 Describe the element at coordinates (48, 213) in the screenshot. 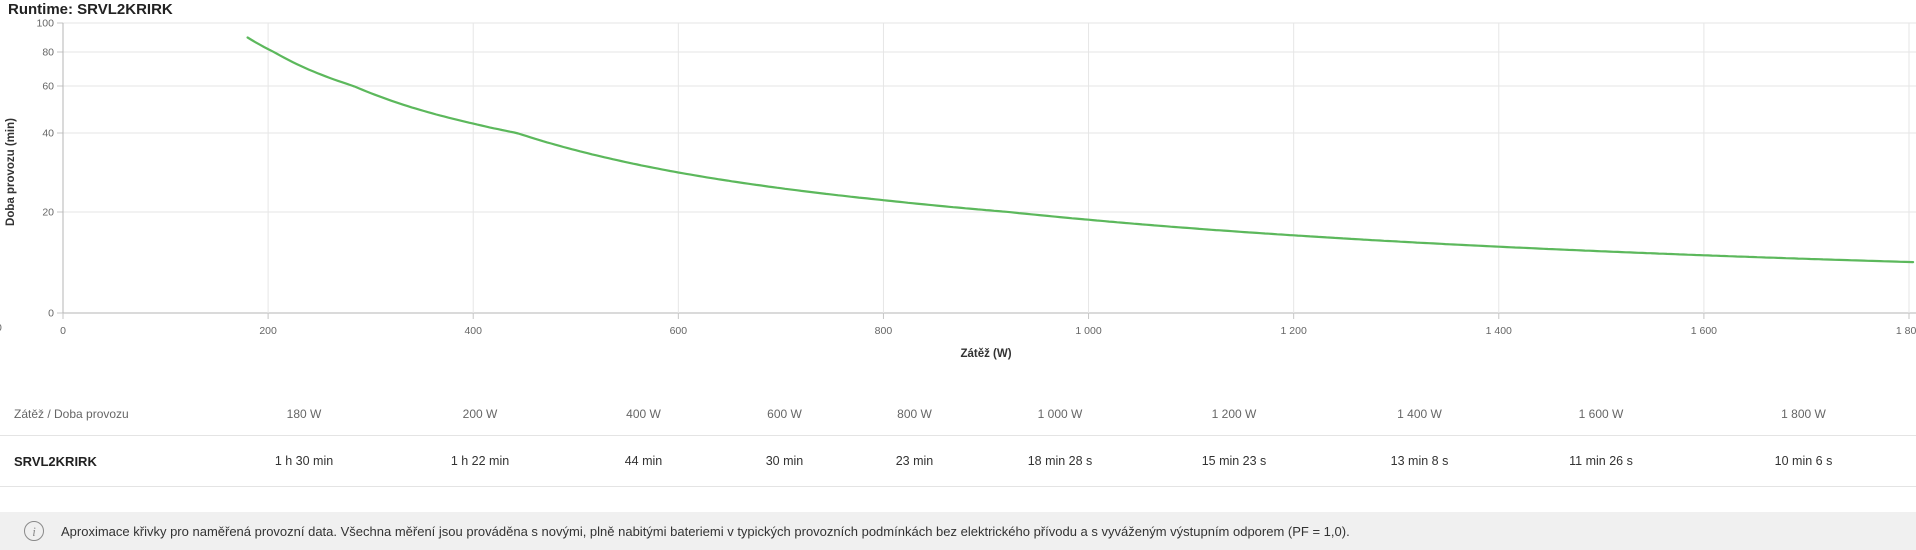

I see `y-tick-label: 20` at that location.